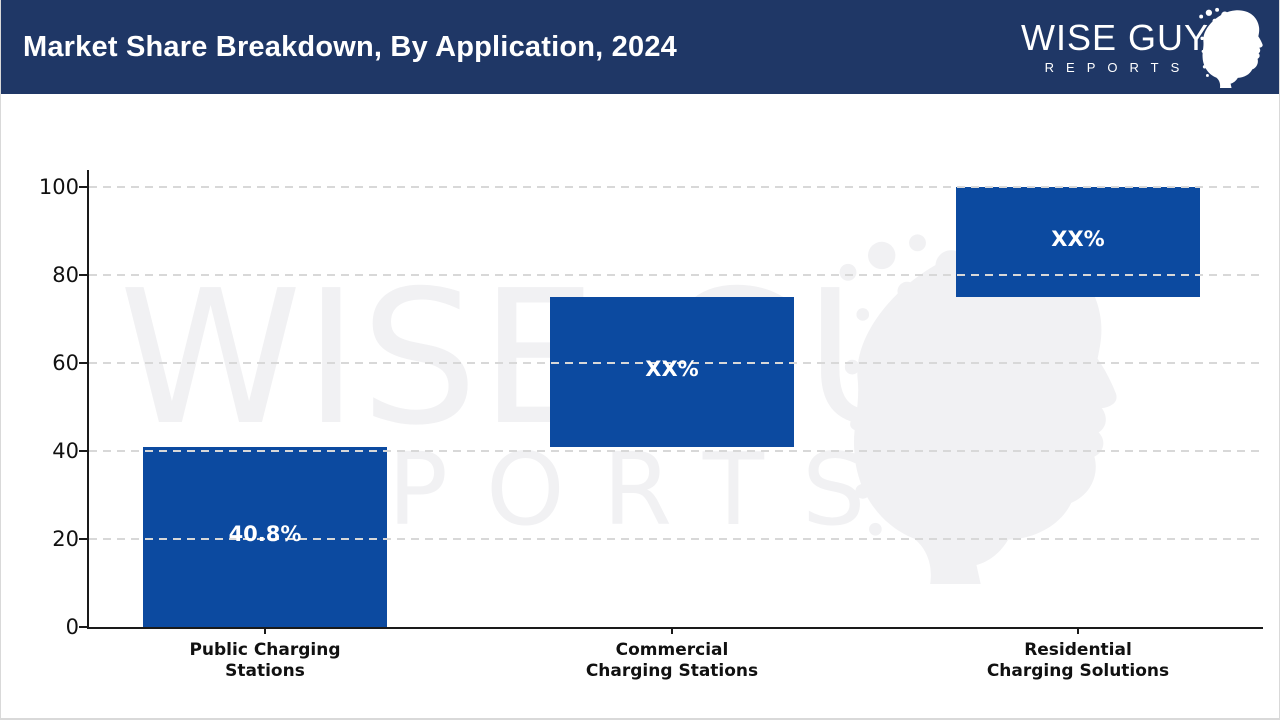 The height and width of the screenshot is (720, 1280). I want to click on y-axis-line, so click(88, 399).